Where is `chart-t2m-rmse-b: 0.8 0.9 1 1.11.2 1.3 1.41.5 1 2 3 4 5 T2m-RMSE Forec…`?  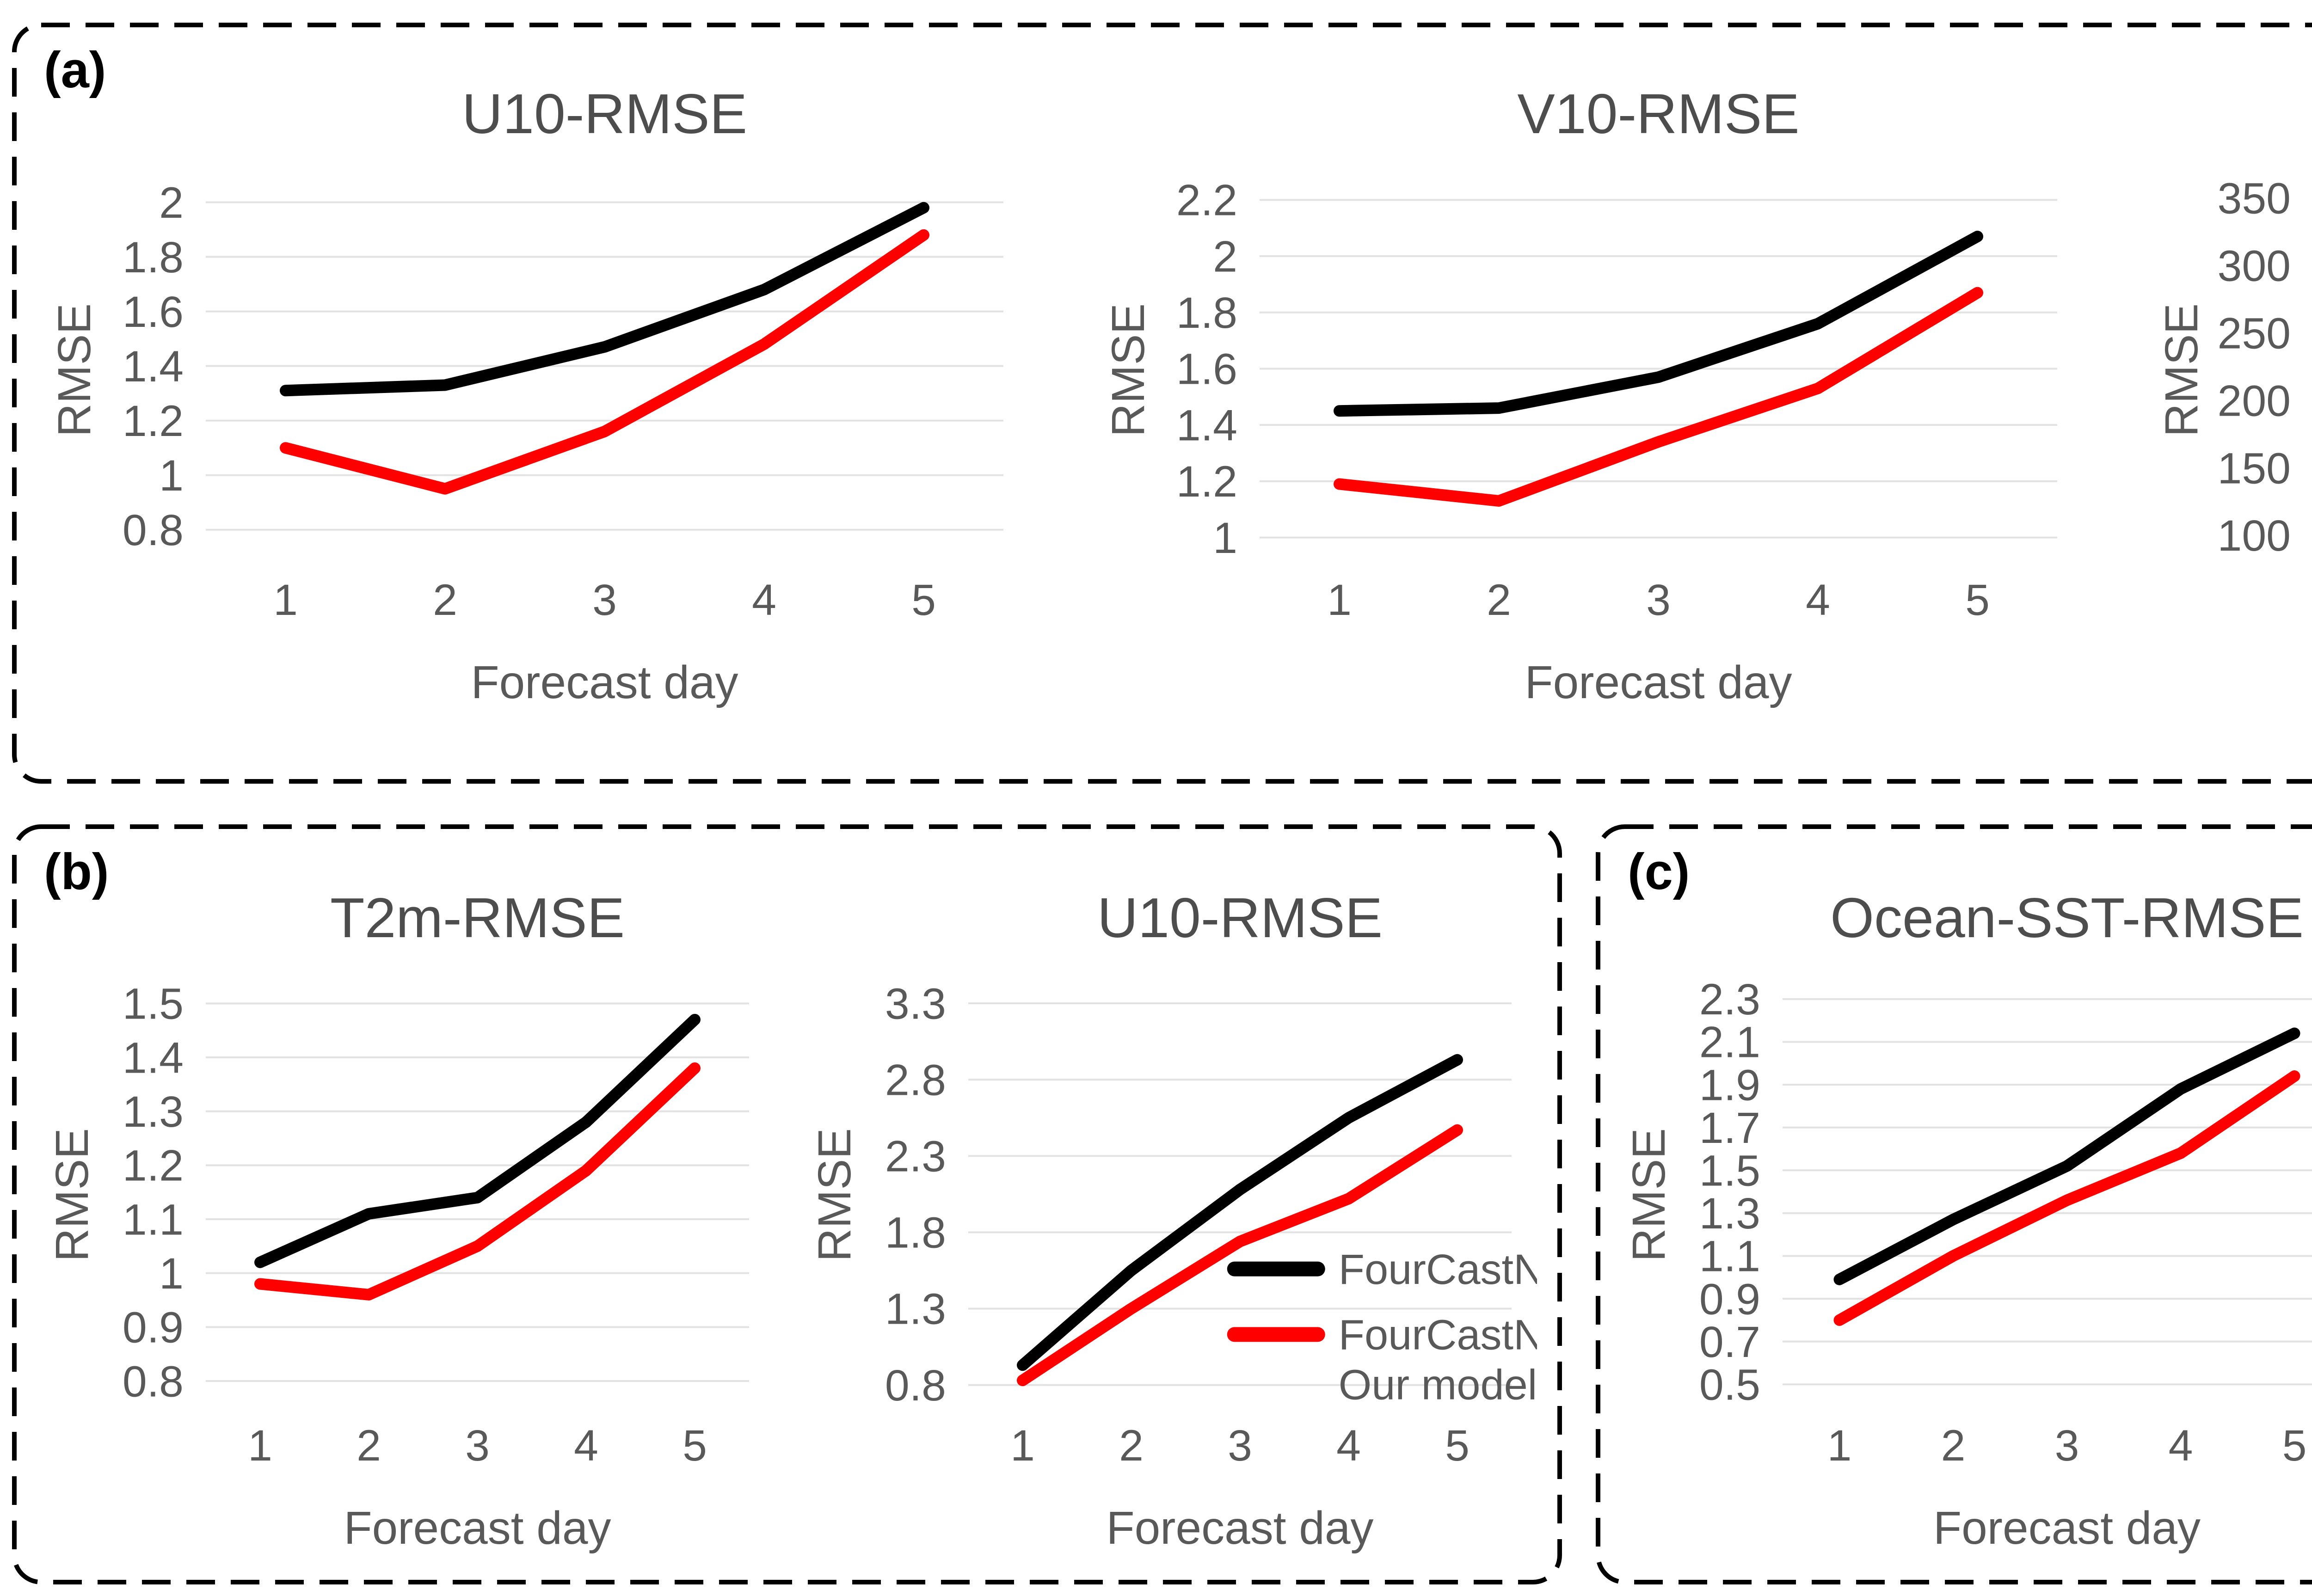
chart-t2m-rmse-b: 0.8 0.9 1 1.11.2 1.3 1.41.5 1 2 3 4 5 T2m-RMSE Forec… is located at coordinates (397, 1220).